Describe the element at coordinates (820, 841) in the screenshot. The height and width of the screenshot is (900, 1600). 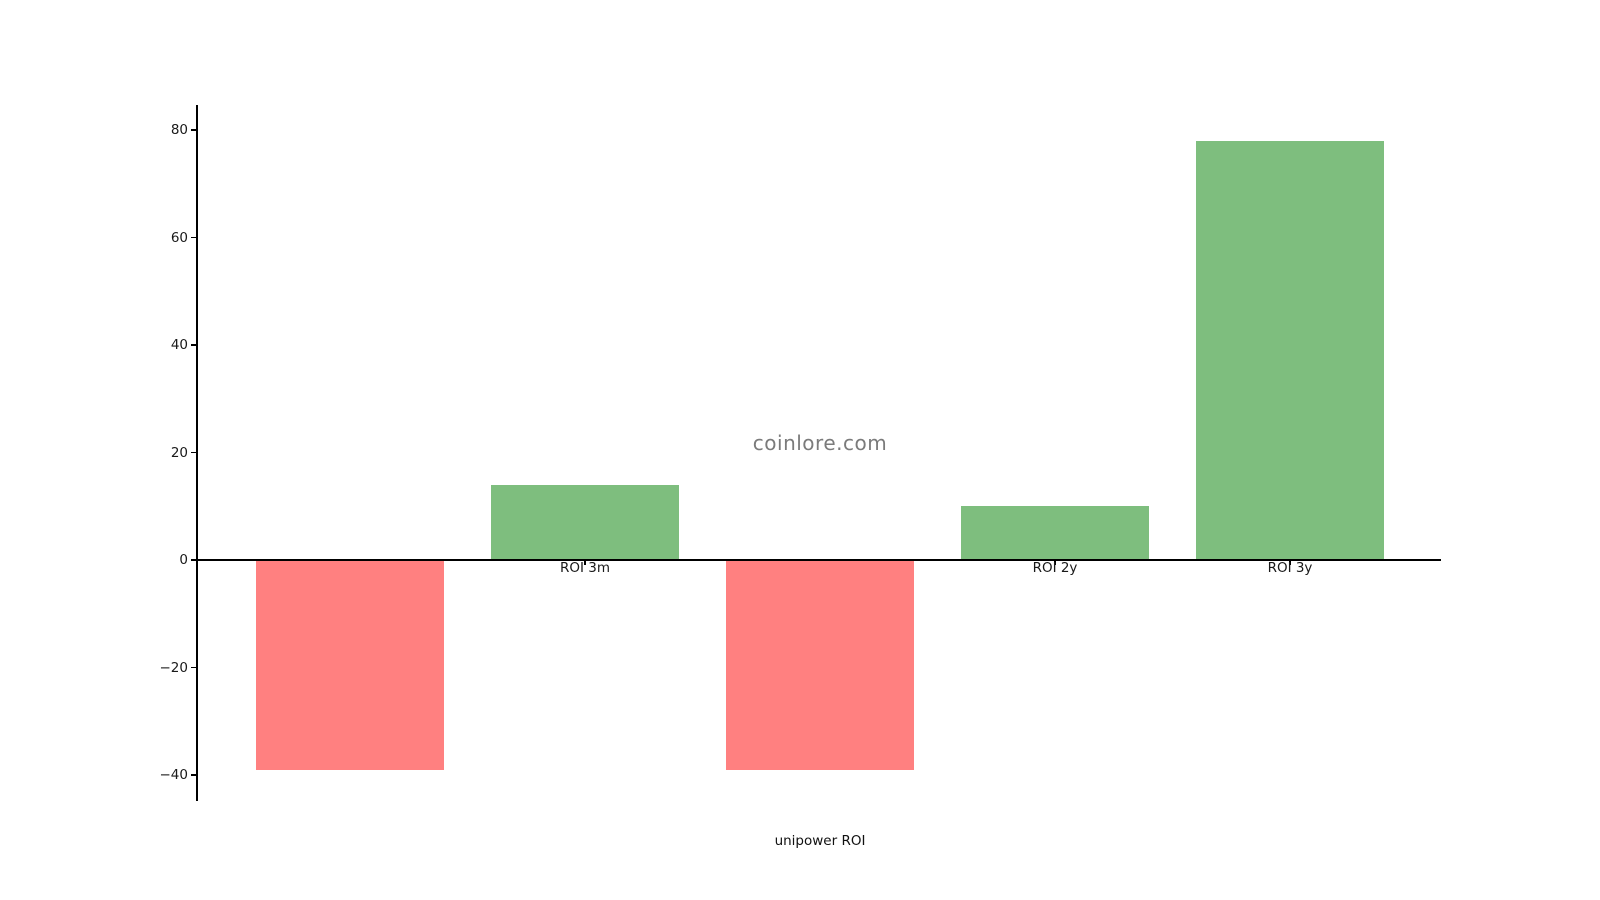
I see `x-axis-title: unipower ROI` at that location.